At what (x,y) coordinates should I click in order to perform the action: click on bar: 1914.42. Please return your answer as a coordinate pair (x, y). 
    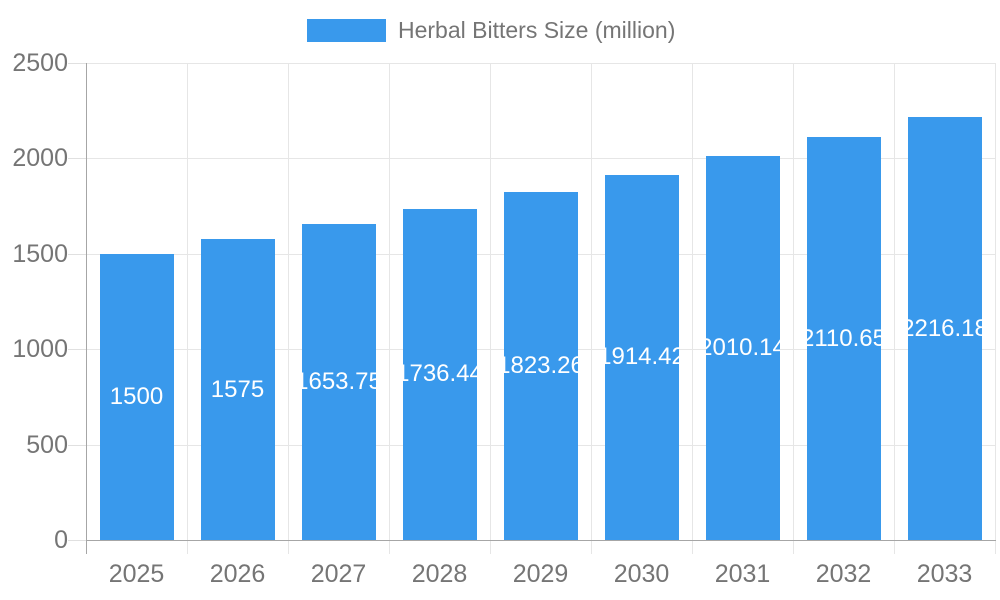
    Looking at the image, I should click on (641, 357).